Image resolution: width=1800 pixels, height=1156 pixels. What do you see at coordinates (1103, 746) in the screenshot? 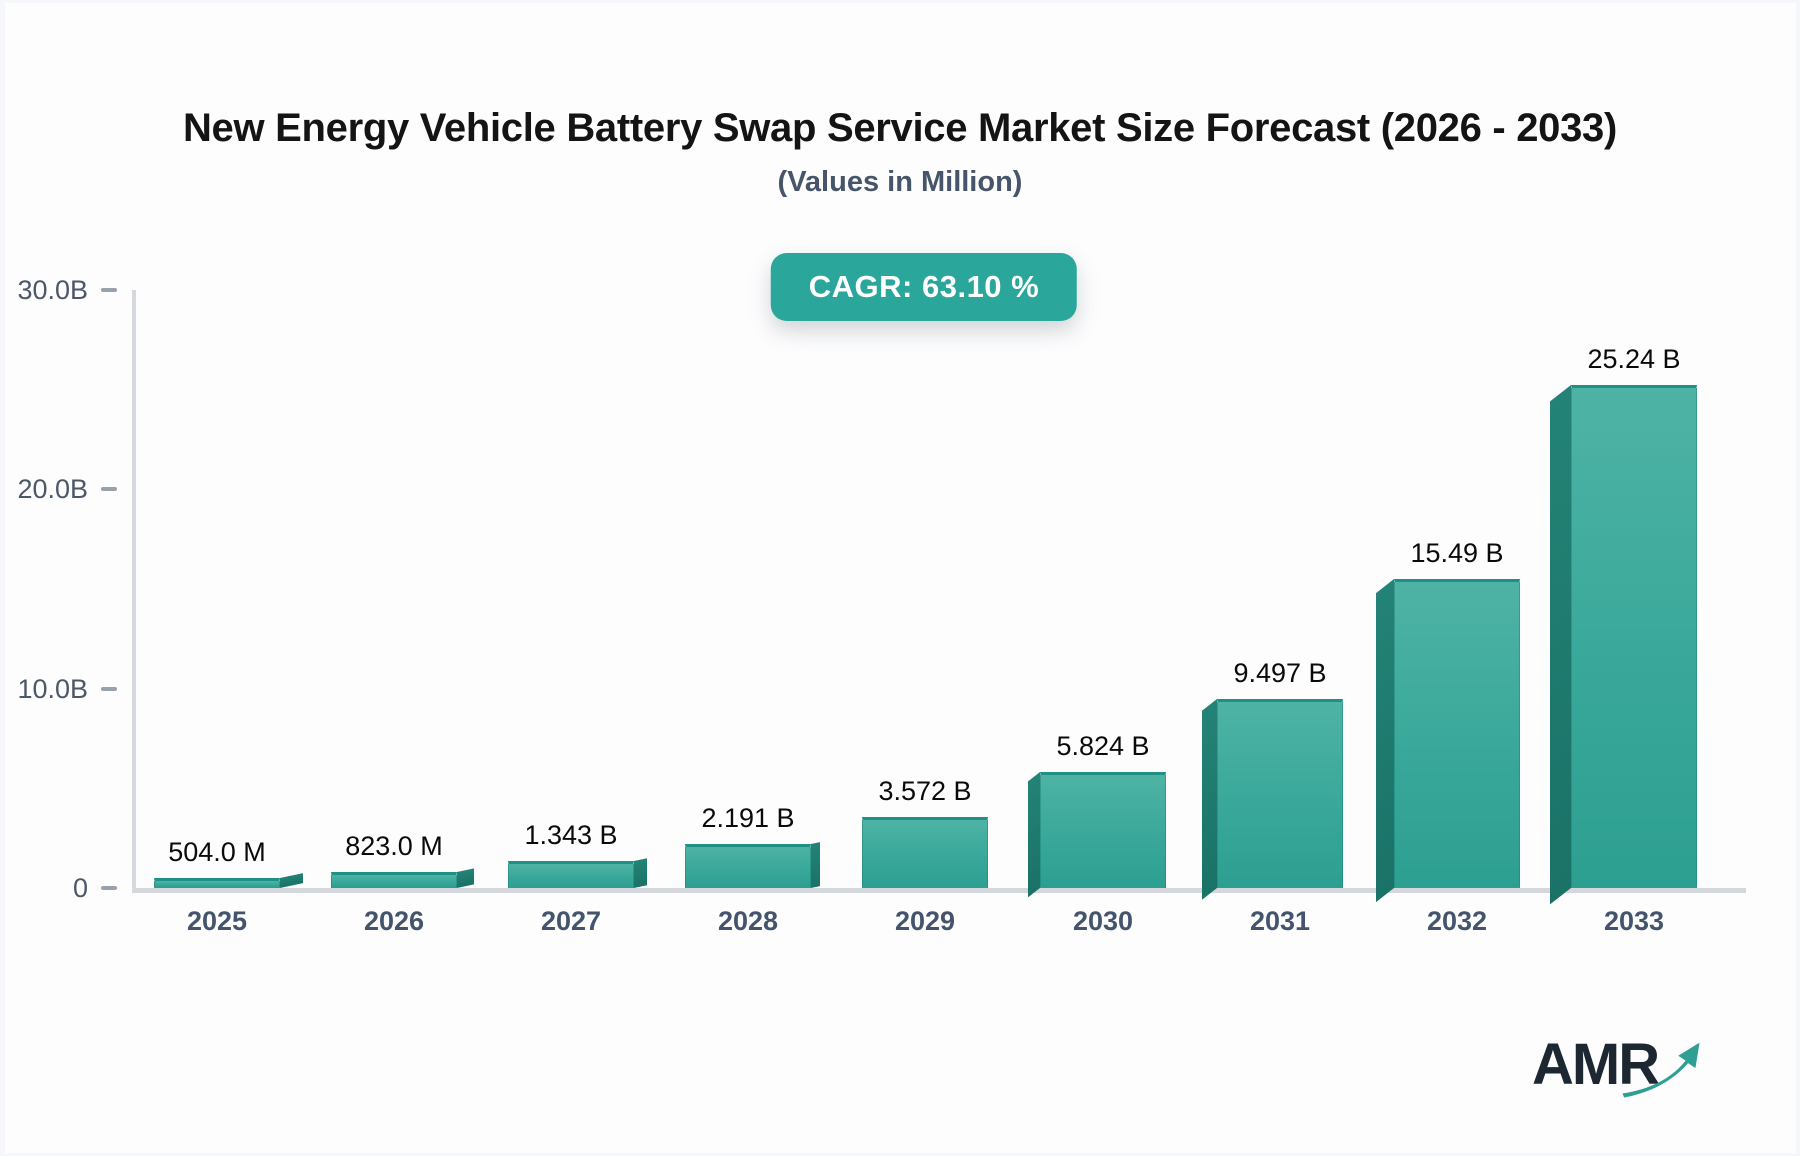
I see `bar-value-label: 5.824 B` at bounding box center [1103, 746].